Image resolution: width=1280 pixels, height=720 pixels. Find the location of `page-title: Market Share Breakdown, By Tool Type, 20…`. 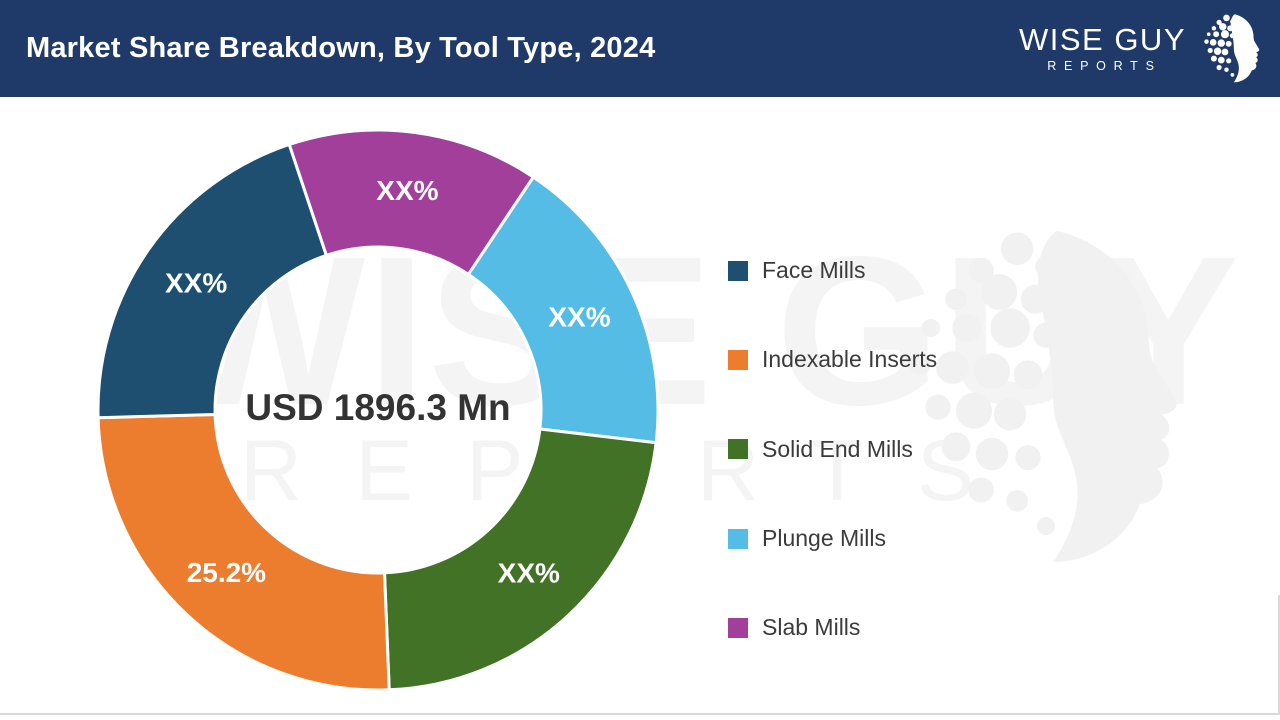

page-title: Market Share Breakdown, By Tool Type, 20… is located at coordinates (341, 48).